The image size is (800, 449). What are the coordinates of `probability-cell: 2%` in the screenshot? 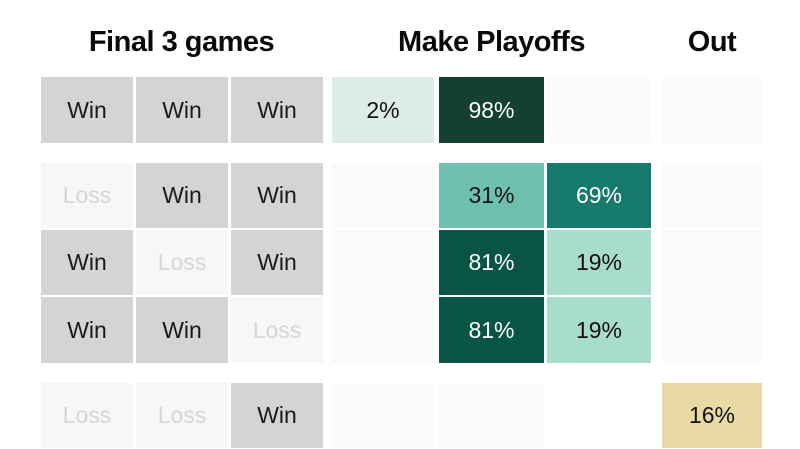 It's located at (383, 110).